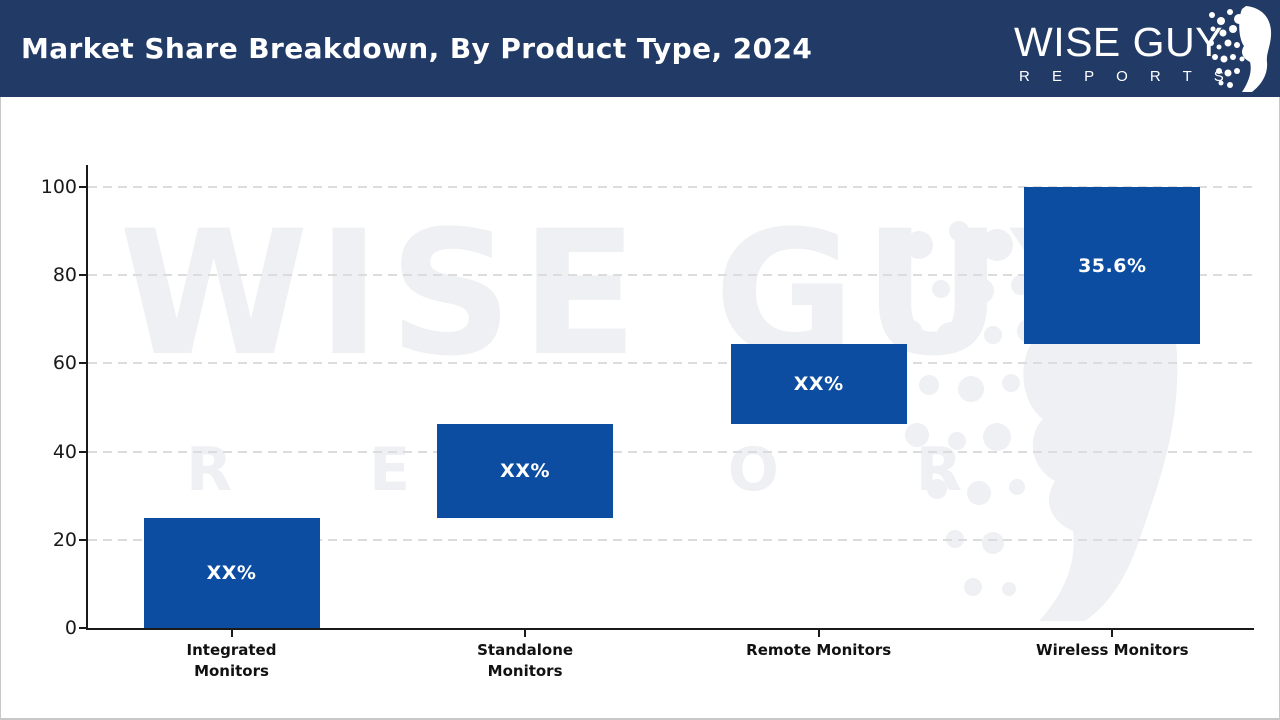  Describe the element at coordinates (87, 397) in the screenshot. I see `y-axis-line` at that location.